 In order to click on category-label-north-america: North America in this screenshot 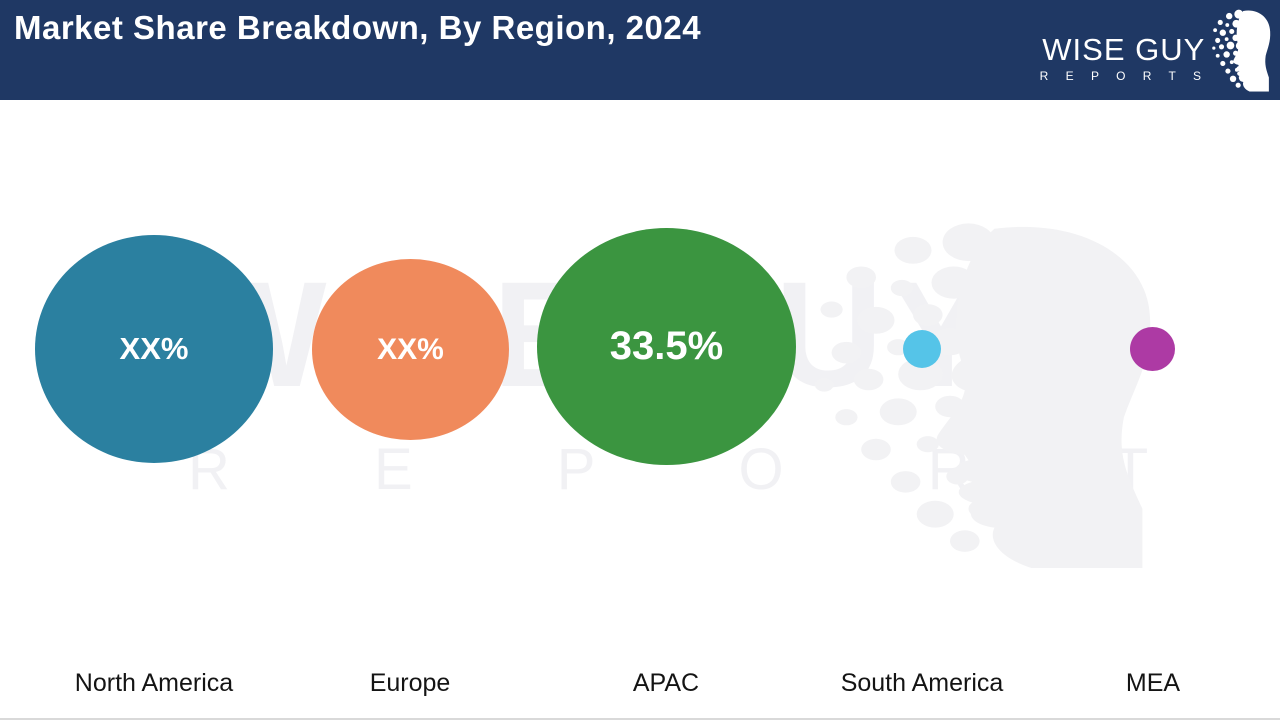, I will do `click(154, 683)`.